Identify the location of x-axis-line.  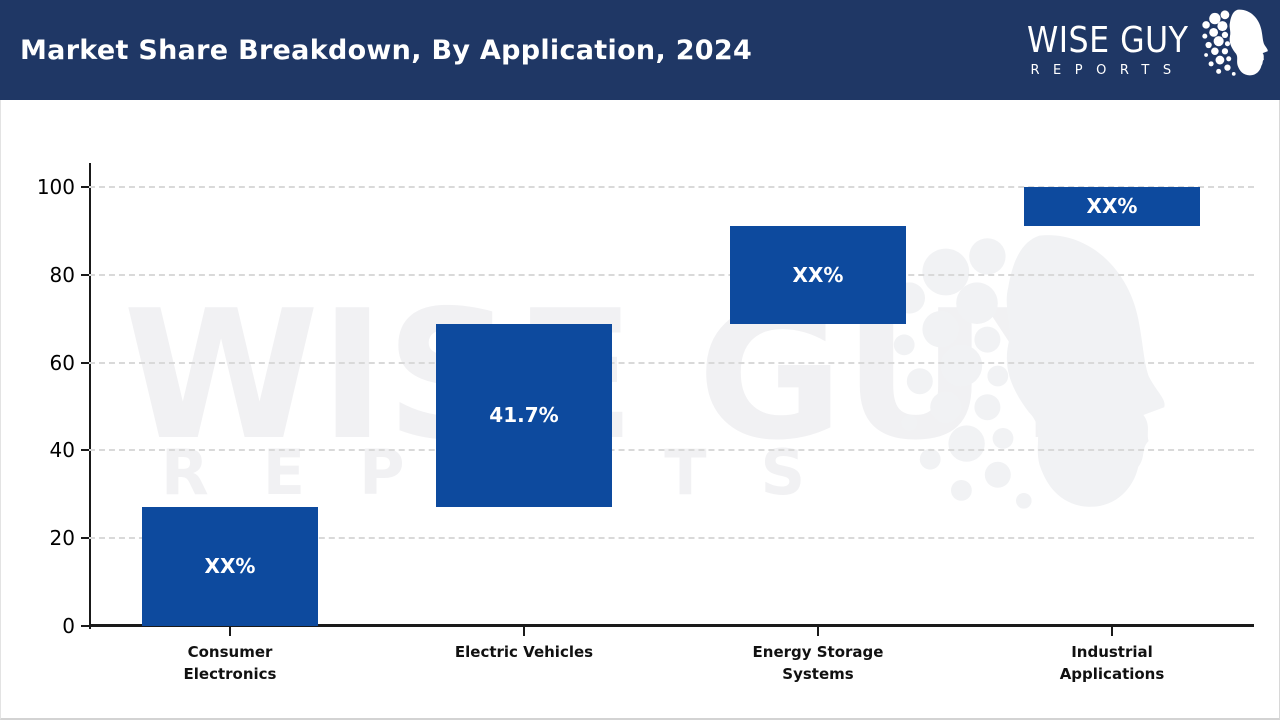
(671, 625).